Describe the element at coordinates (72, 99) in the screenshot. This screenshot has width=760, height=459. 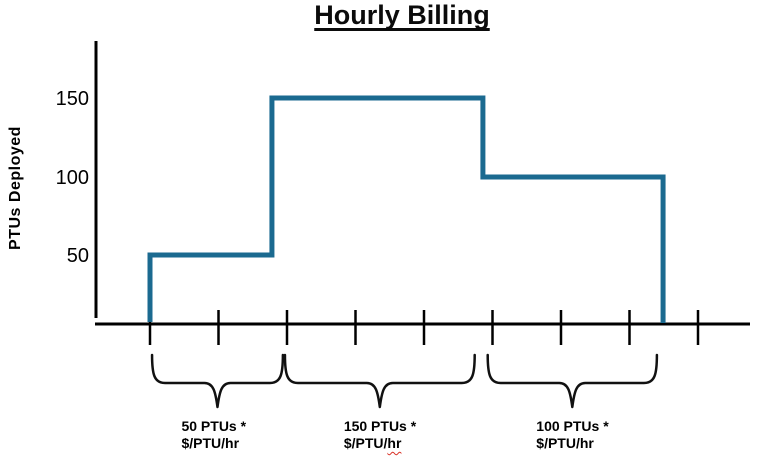
I see `y-axis-tick-label: 150` at that location.